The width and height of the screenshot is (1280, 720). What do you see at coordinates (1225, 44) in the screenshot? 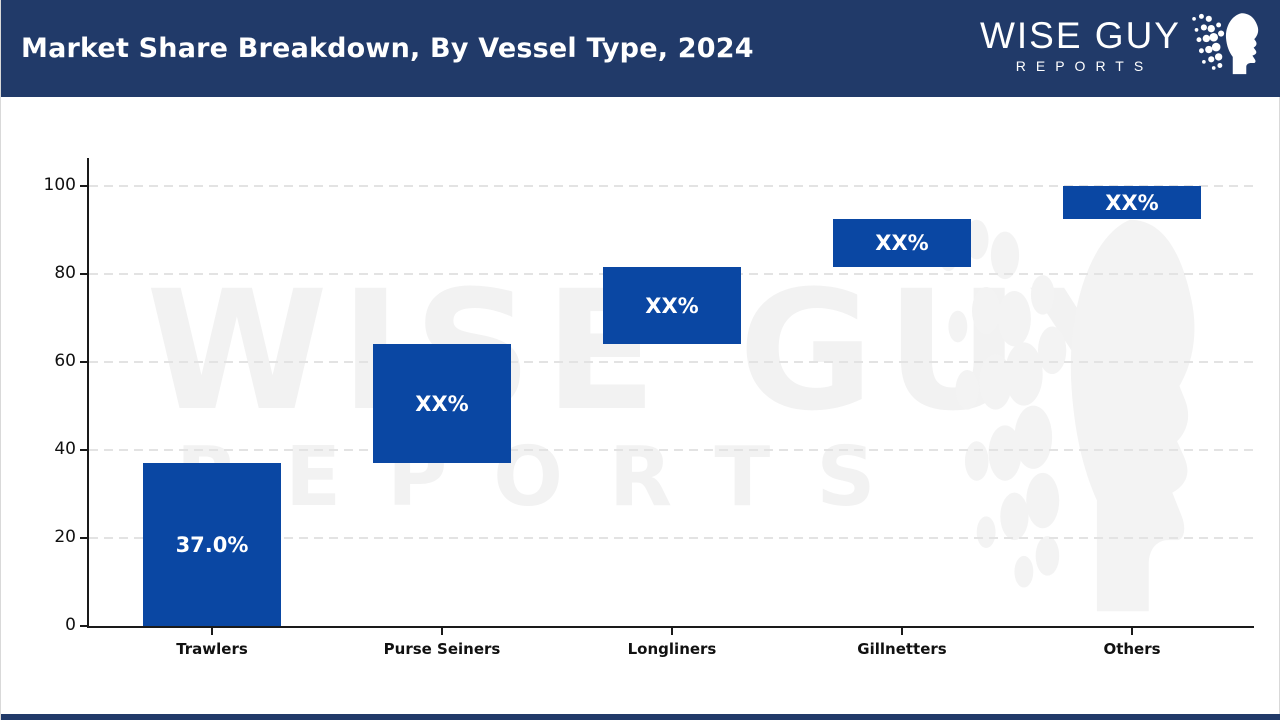
I see `brand-head-icon` at bounding box center [1225, 44].